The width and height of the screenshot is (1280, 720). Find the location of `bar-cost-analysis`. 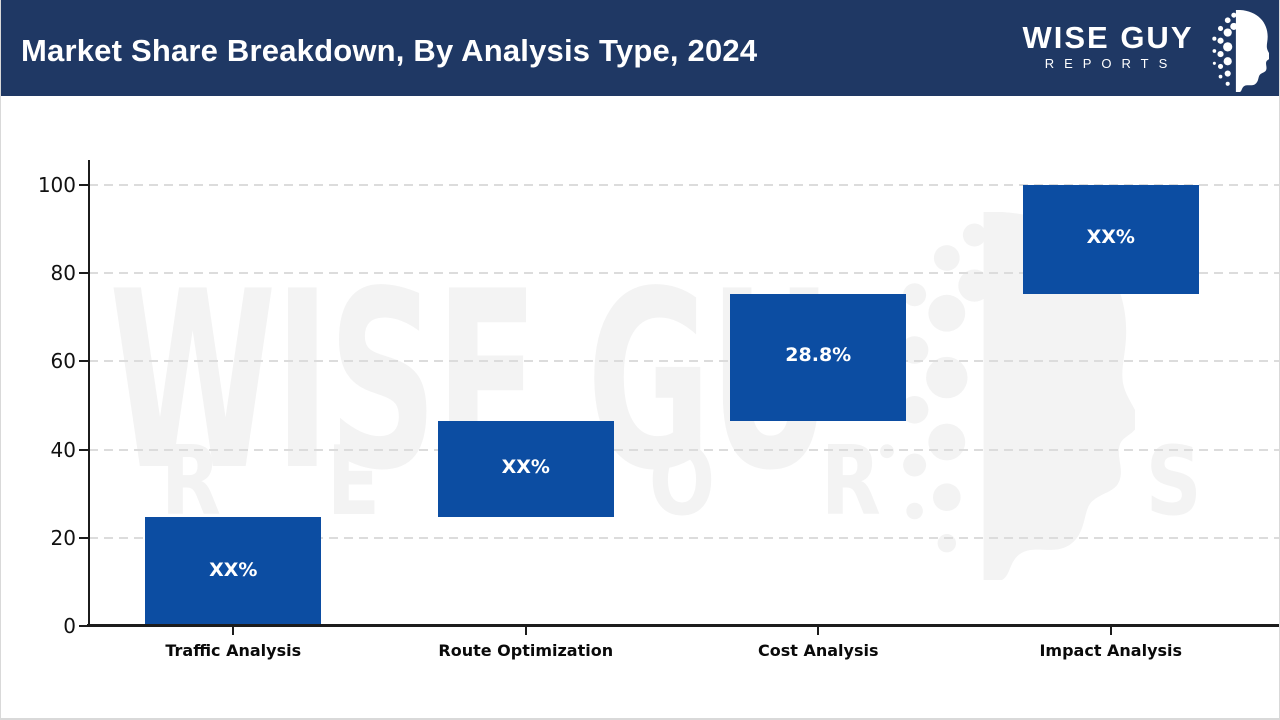

bar-cost-analysis is located at coordinates (818, 357).